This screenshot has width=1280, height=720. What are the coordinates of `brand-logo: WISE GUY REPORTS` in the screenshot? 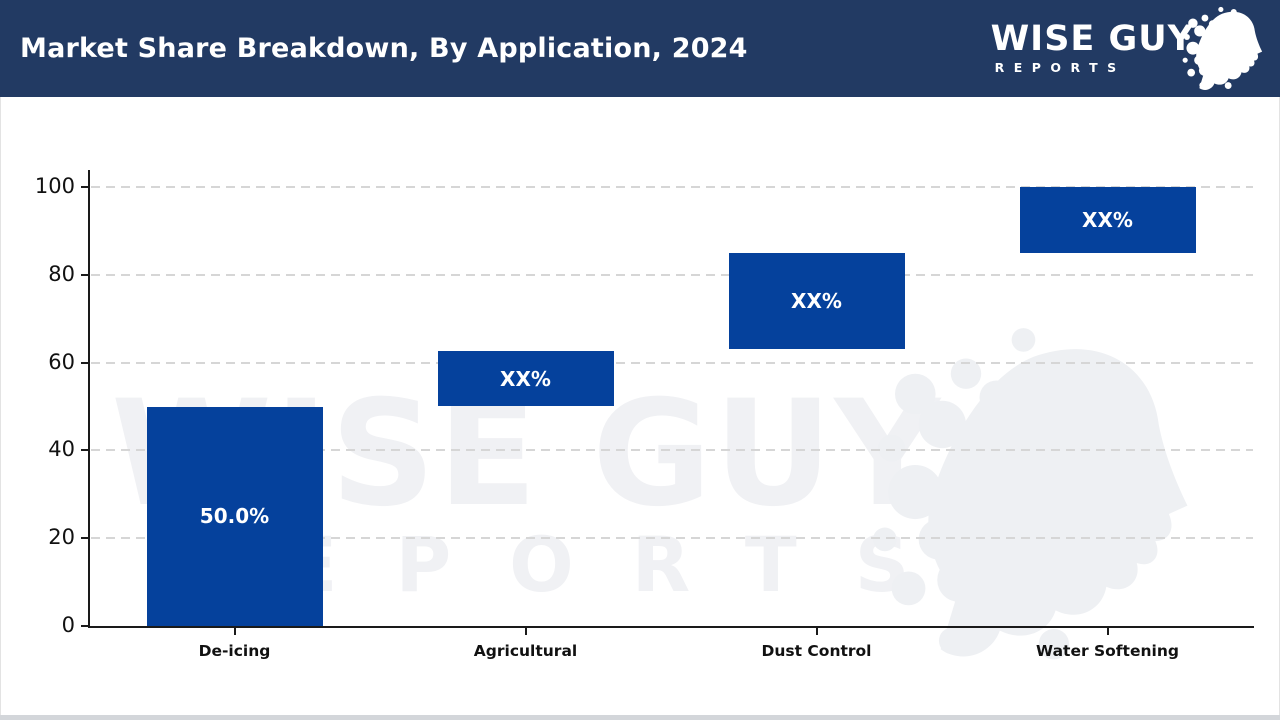 It's located at (1128, 49).